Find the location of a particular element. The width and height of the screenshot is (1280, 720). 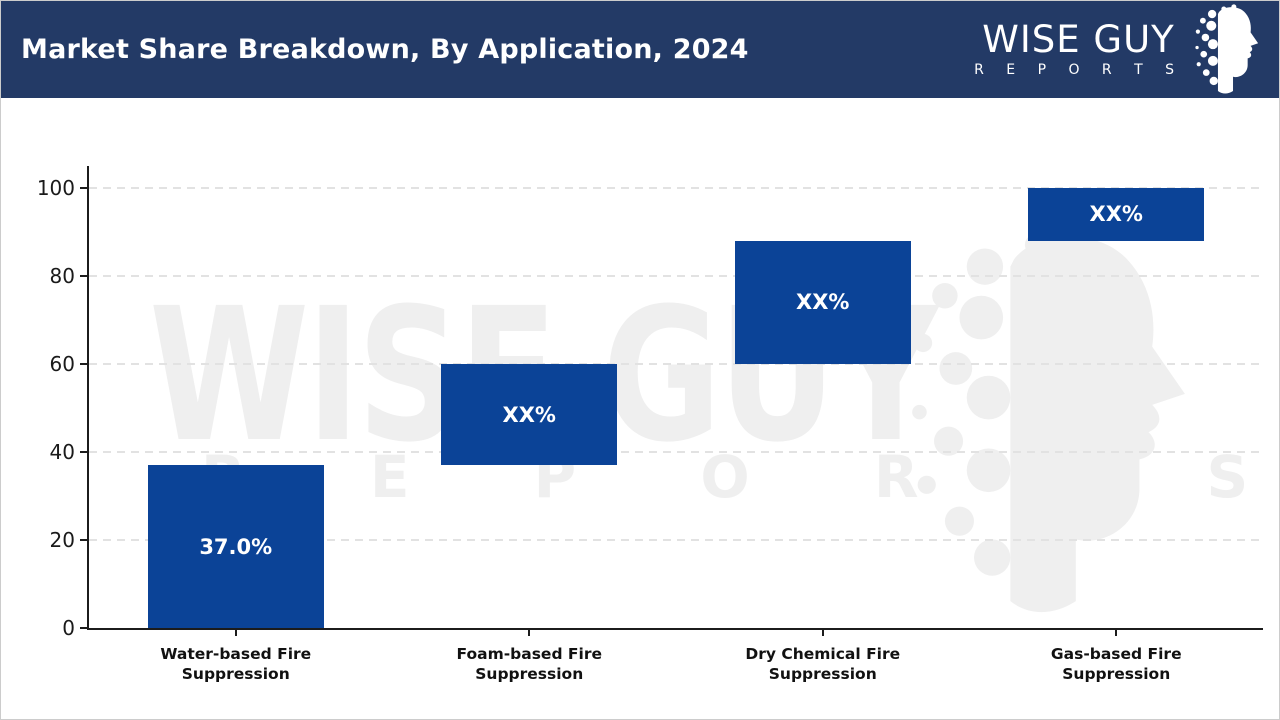

logo-subtext: R E P O R T S is located at coordinates (1078, 70).